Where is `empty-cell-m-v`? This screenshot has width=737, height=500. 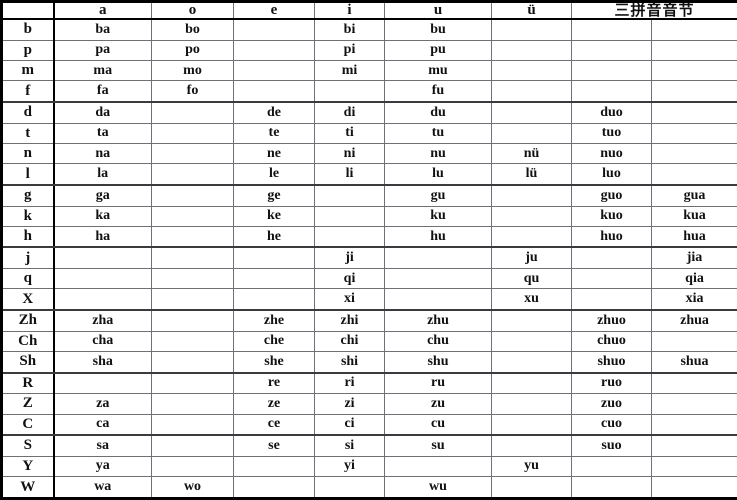 empty-cell-m-v is located at coordinates (531, 70).